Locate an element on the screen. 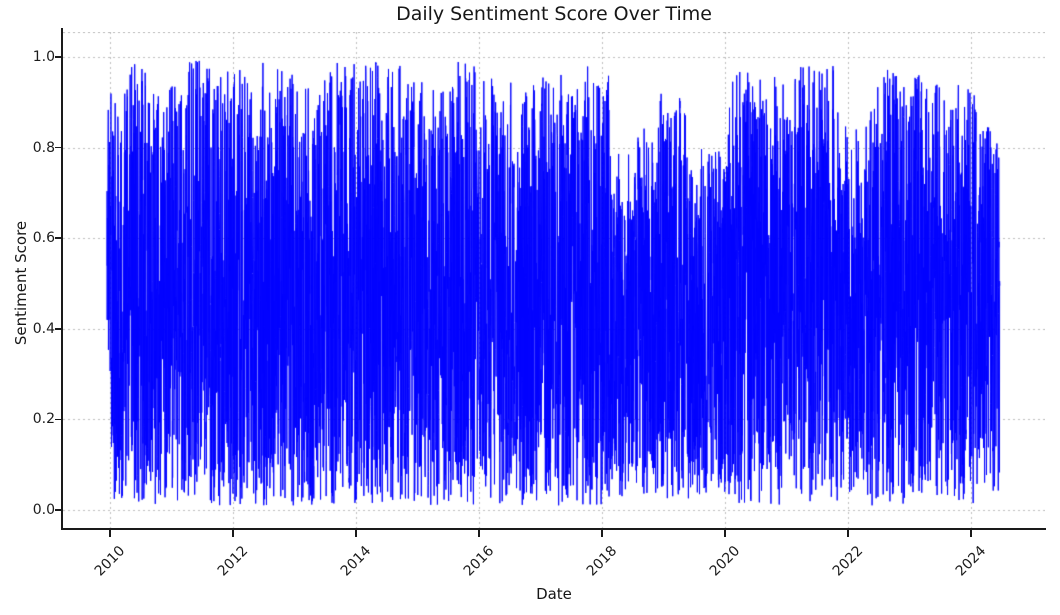  y-axis-label: Sentiment Score is located at coordinates (21, 283).